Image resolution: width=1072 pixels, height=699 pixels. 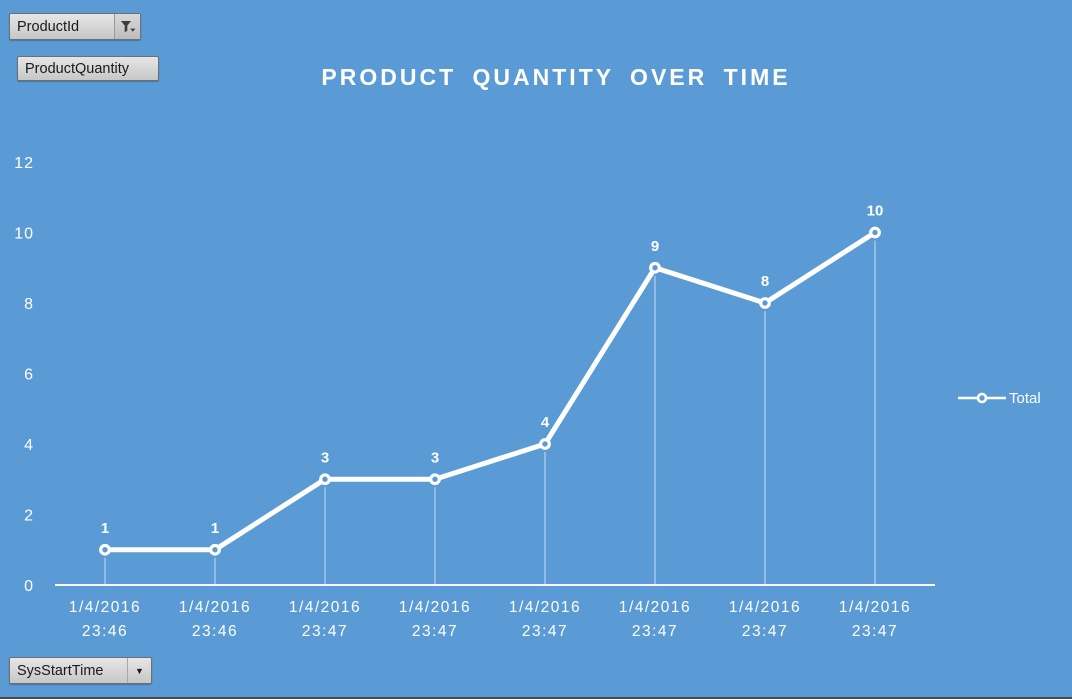 I want to click on field-button-productid: ProductId, so click(x=75, y=26).